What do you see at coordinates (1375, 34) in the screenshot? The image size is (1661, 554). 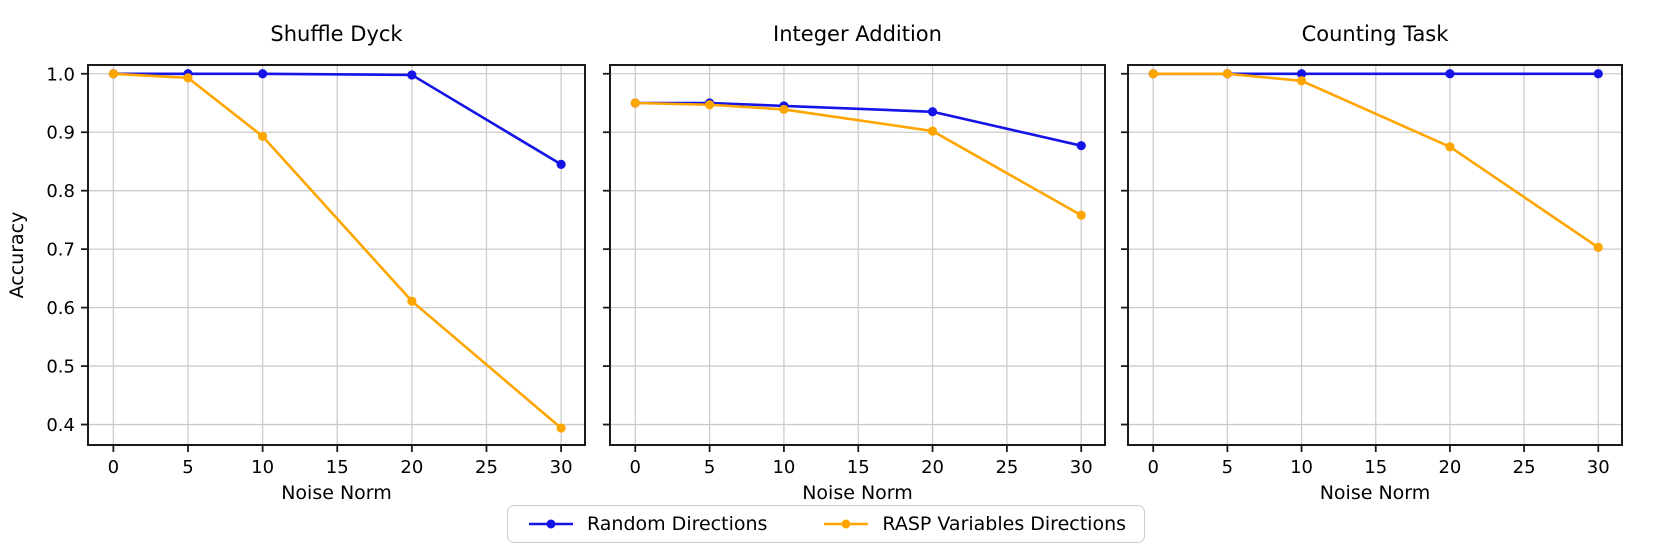 I see `plot-title: Counting Task` at bounding box center [1375, 34].